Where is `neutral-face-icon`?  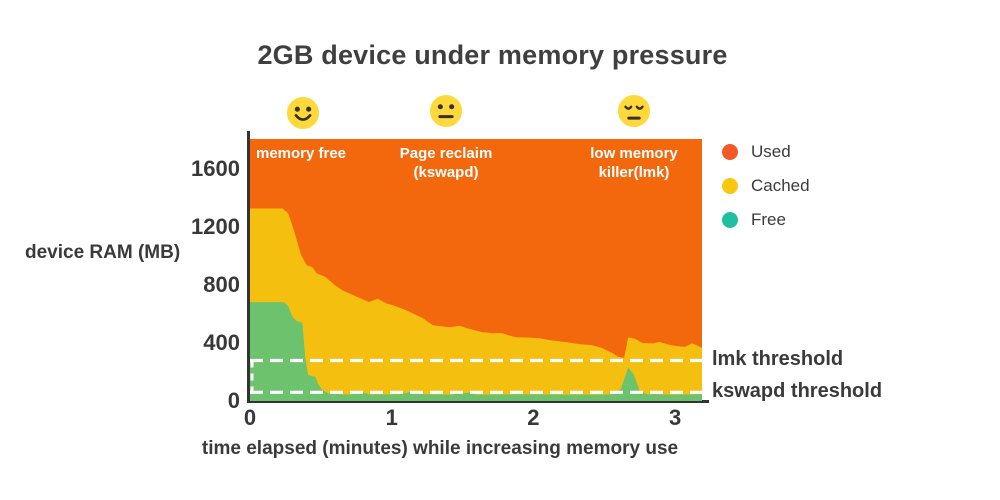 neutral-face-icon is located at coordinates (446, 111).